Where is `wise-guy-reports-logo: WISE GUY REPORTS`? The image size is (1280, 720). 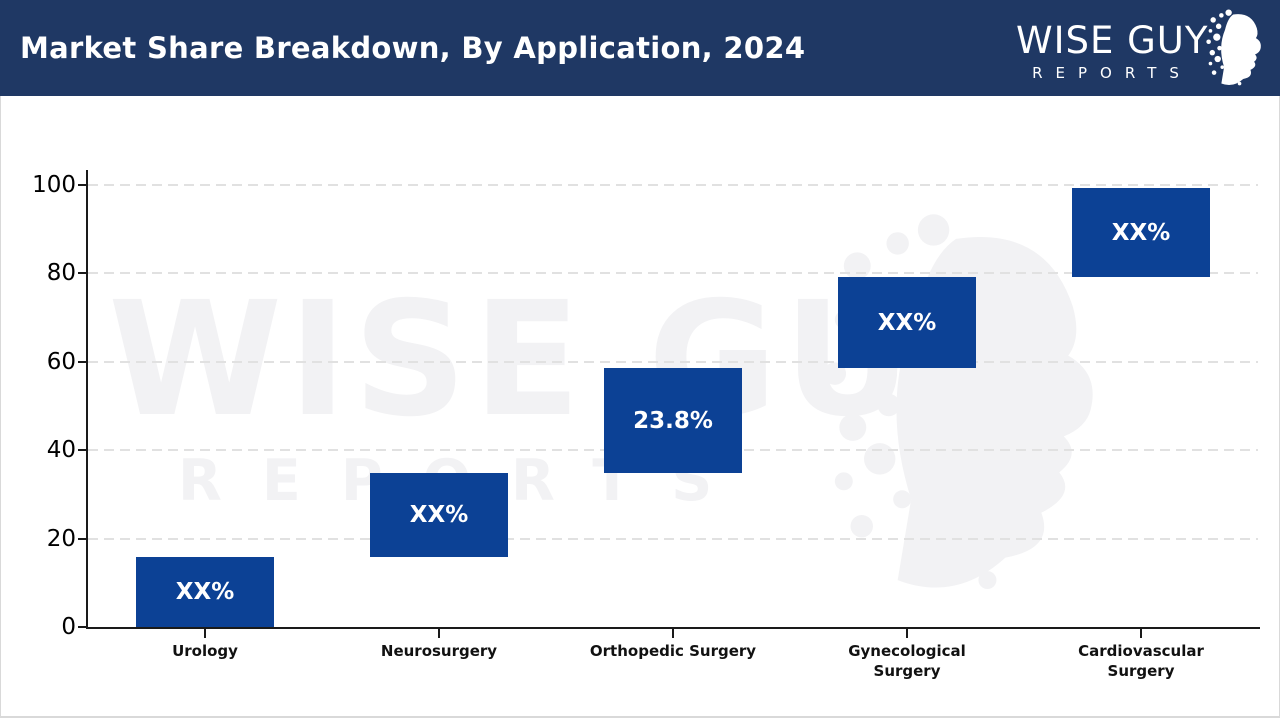 wise-guy-reports-logo: WISE GUY REPORTS is located at coordinates (1142, 49).